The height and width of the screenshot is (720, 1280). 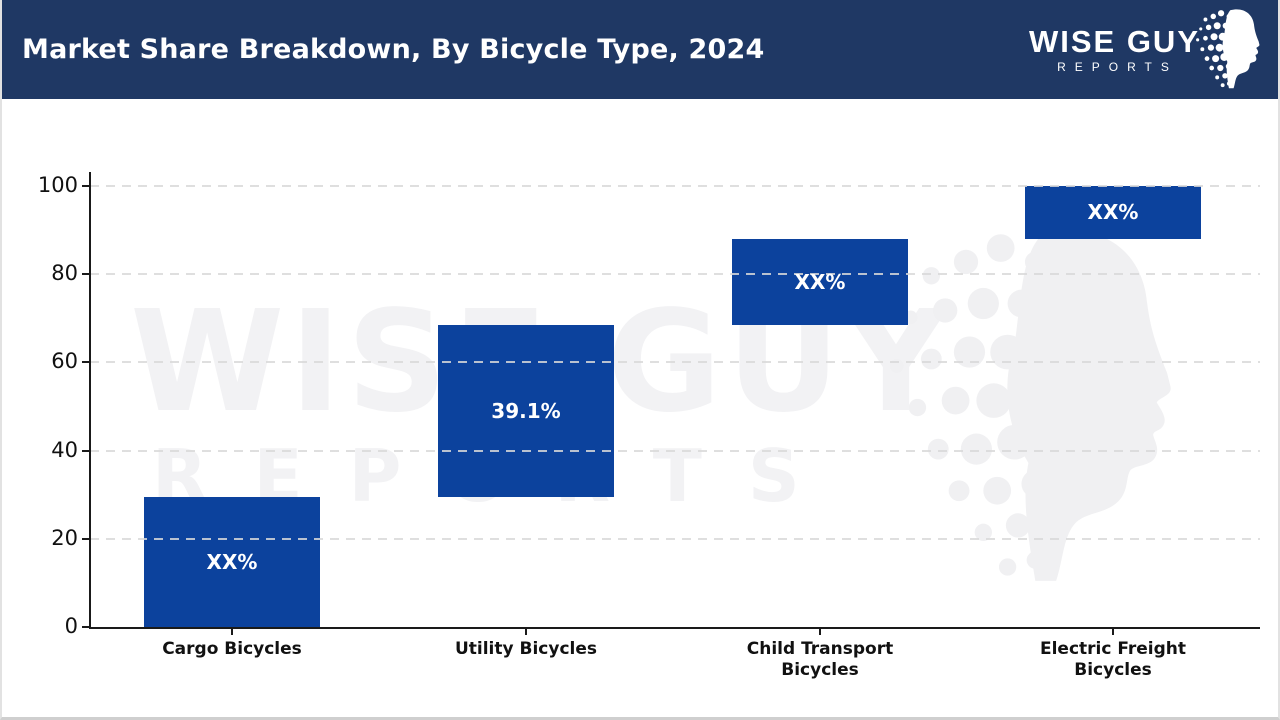 What do you see at coordinates (64, 537) in the screenshot?
I see `y-tick-label: 20` at bounding box center [64, 537].